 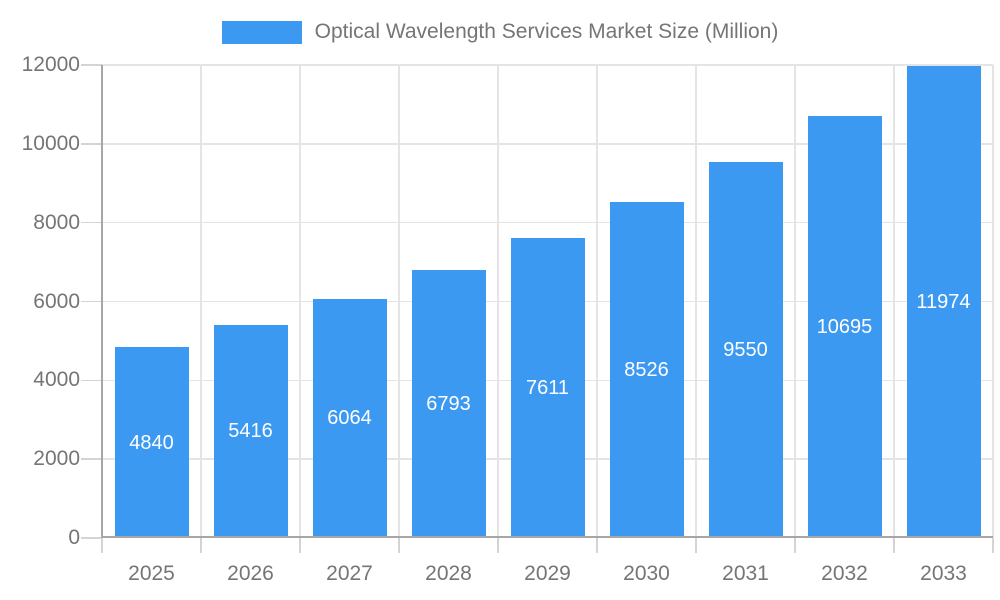 I want to click on bar-2025: 4840, so click(x=151, y=442).